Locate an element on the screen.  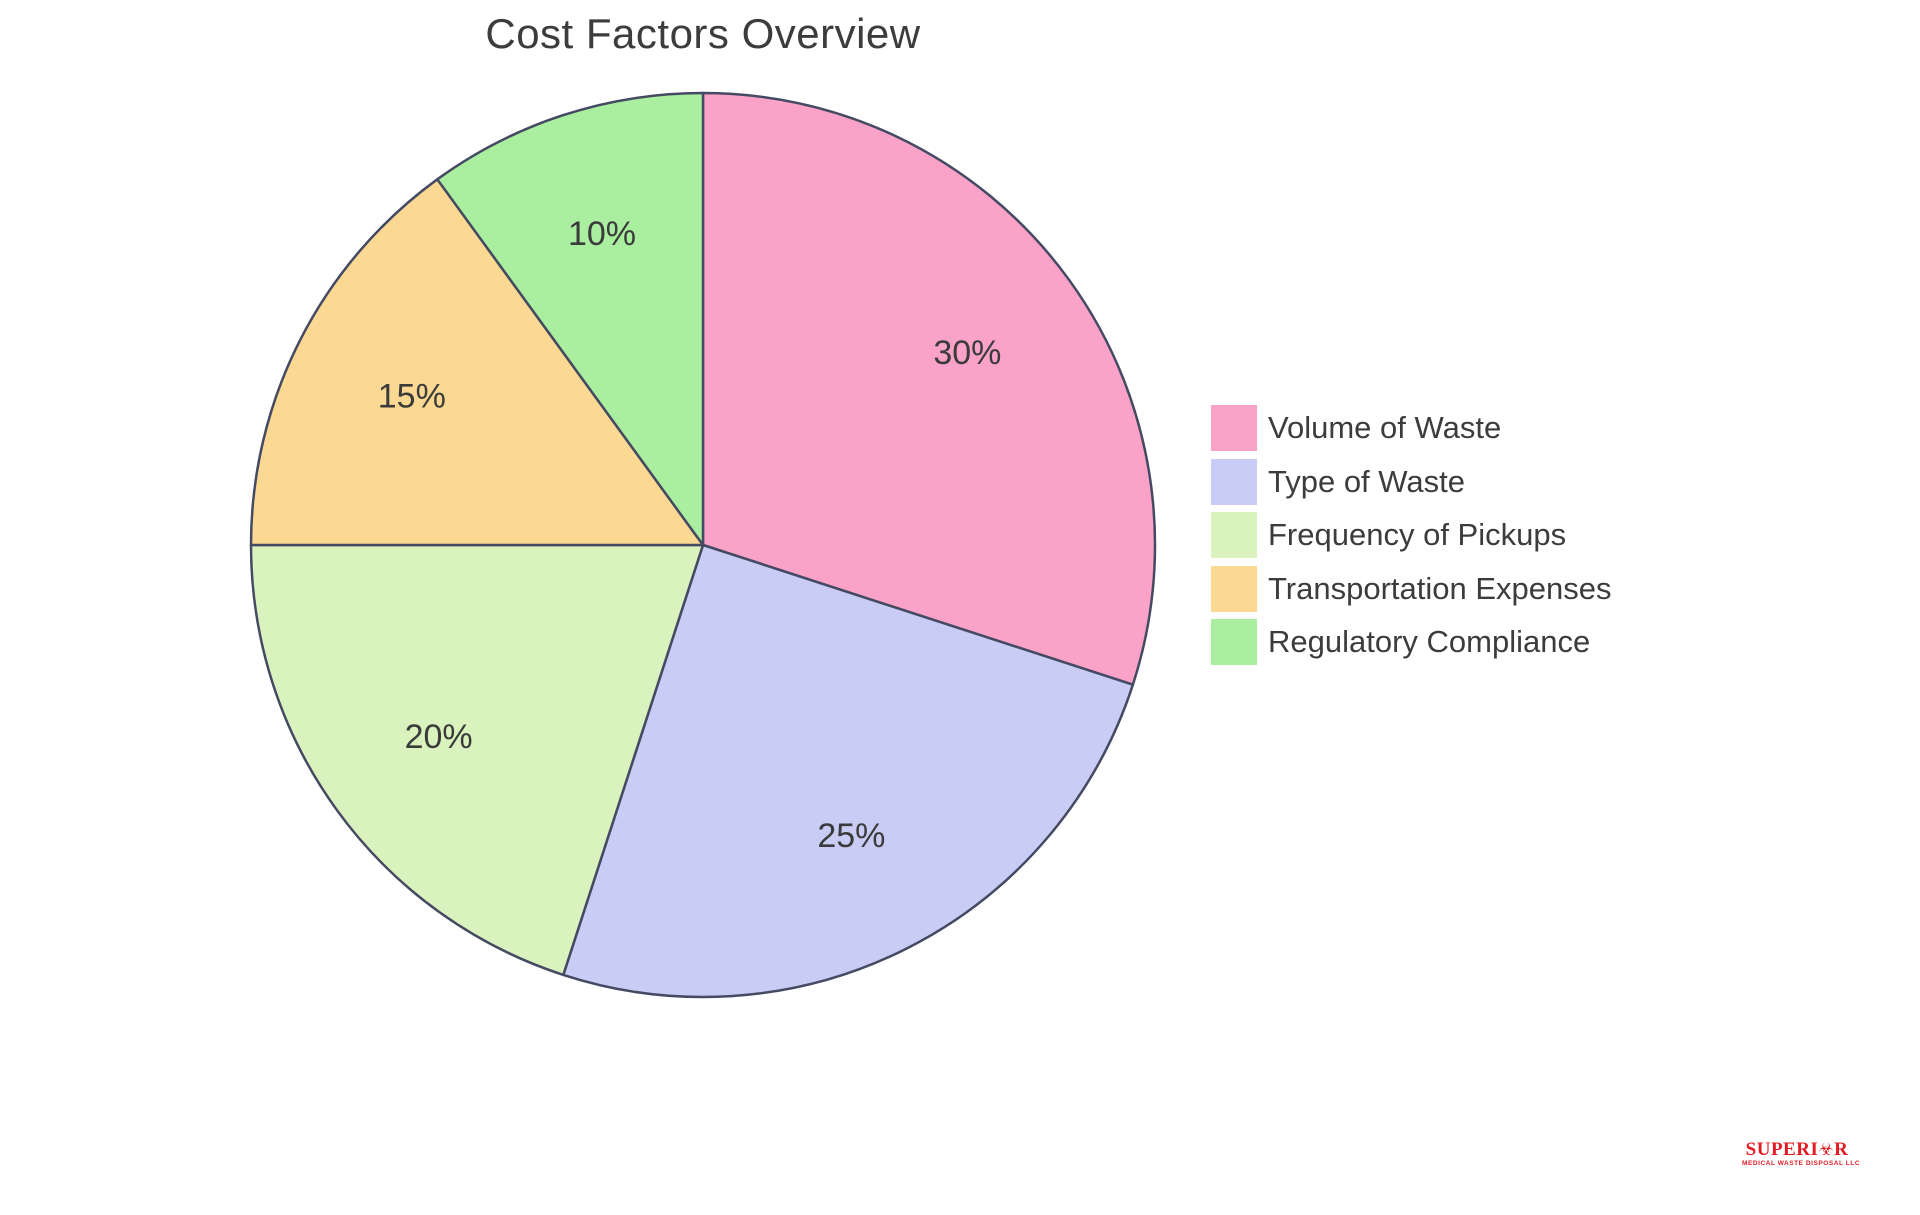
watermark-logo: SUPERI☣R MEDICAL WASTE DISPOSAL LLC is located at coordinates (1801, 1154).